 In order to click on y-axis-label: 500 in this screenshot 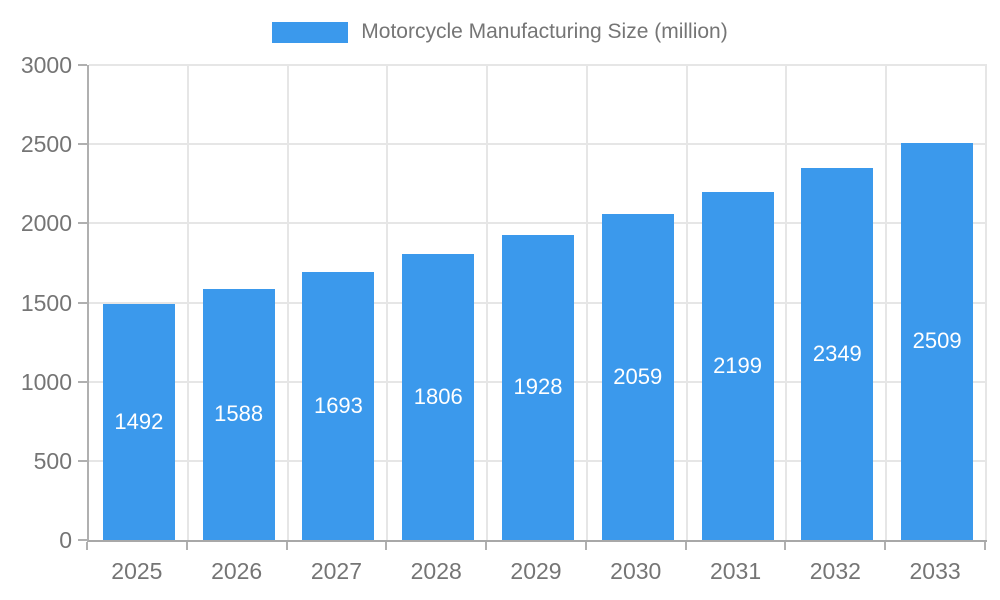, I will do `click(52, 460)`.